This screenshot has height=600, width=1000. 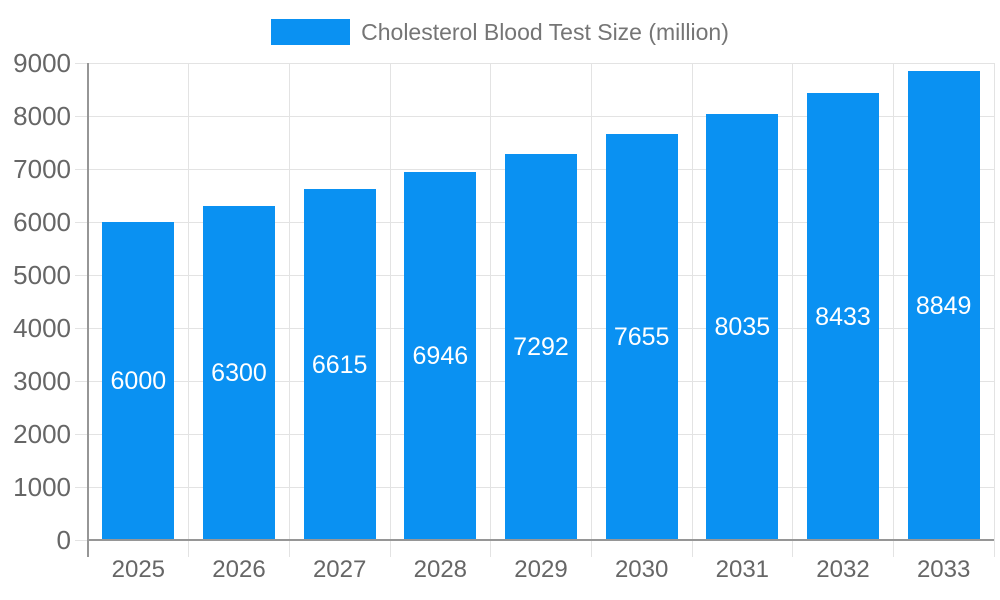 I want to click on y-axis-label: 7000, so click(x=42, y=169).